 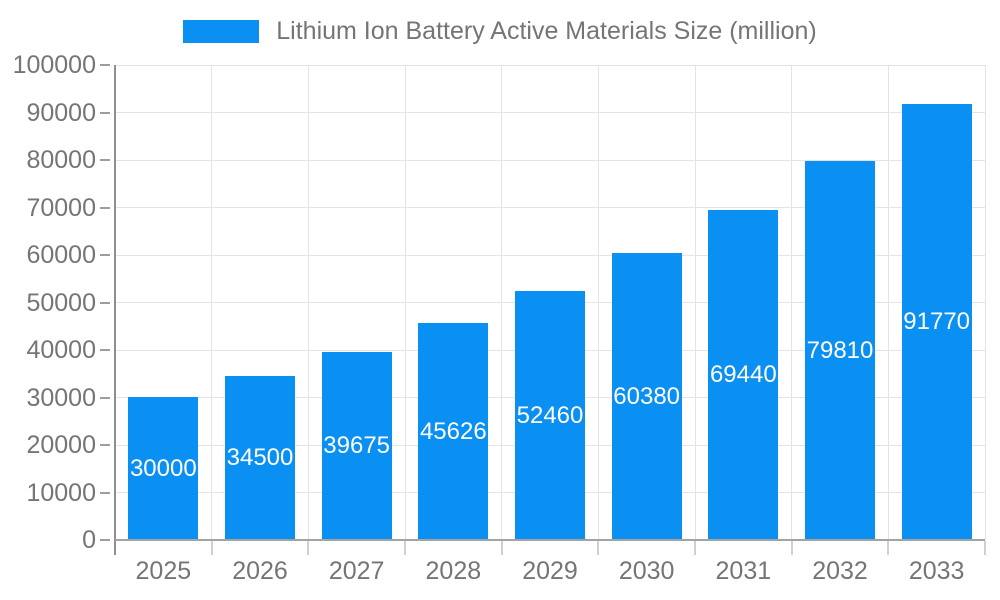 I want to click on x-tick-label: 2029, so click(x=550, y=571).